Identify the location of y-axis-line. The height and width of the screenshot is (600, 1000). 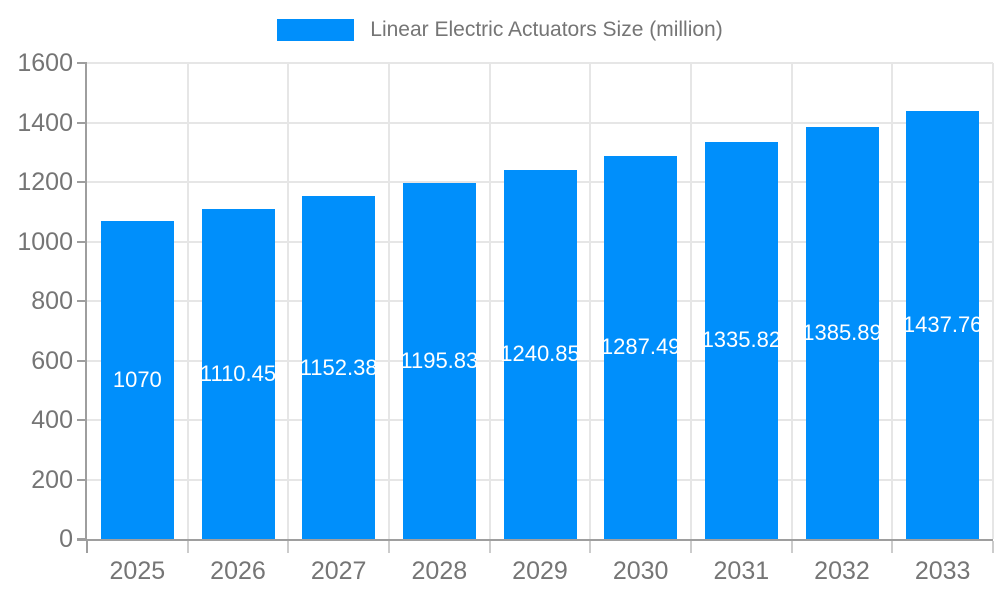
(86, 302).